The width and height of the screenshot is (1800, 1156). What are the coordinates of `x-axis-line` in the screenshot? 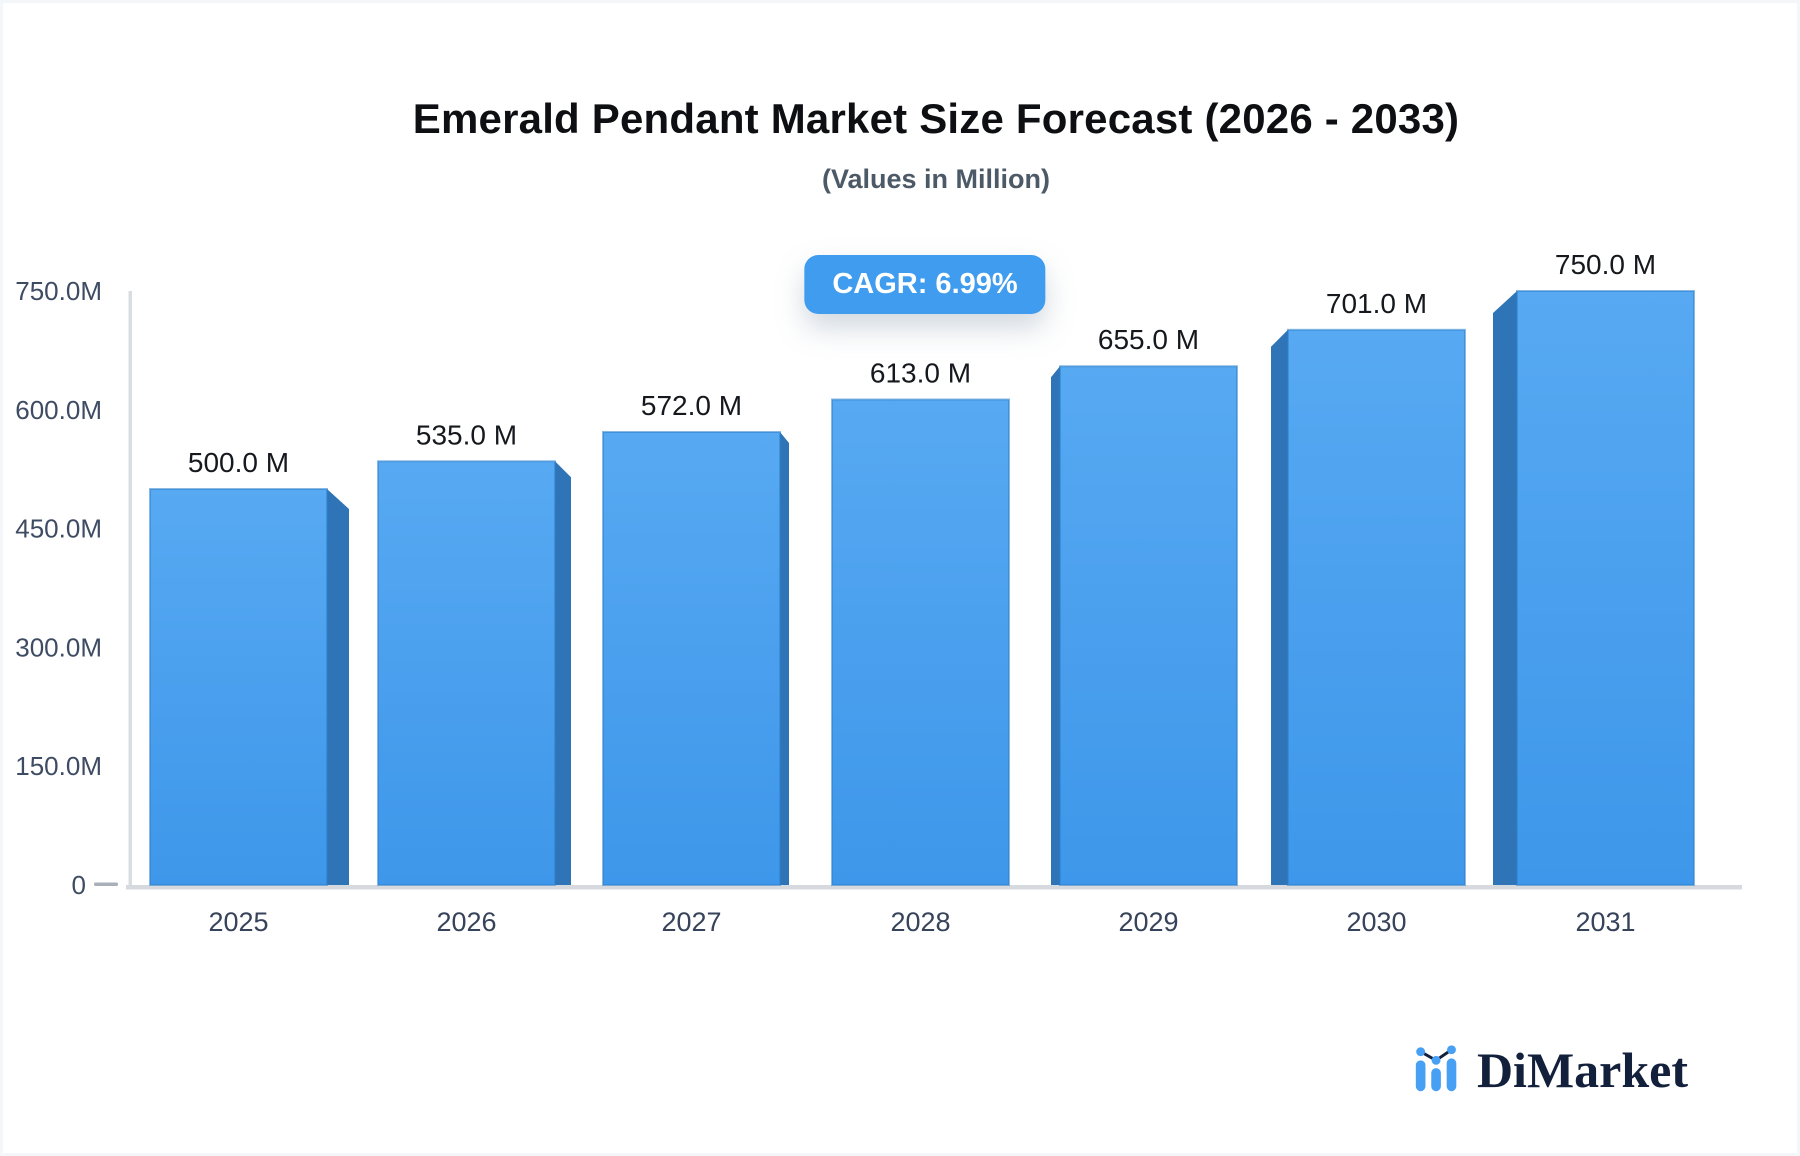 It's located at (934, 887).